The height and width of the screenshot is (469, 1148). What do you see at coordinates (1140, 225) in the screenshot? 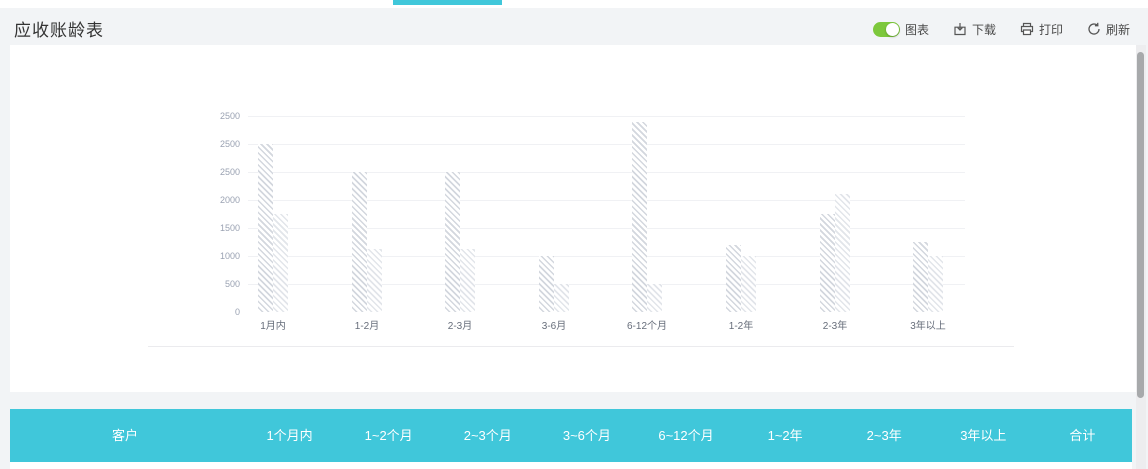
I see `vertical-scrollbar-thumb` at bounding box center [1140, 225].